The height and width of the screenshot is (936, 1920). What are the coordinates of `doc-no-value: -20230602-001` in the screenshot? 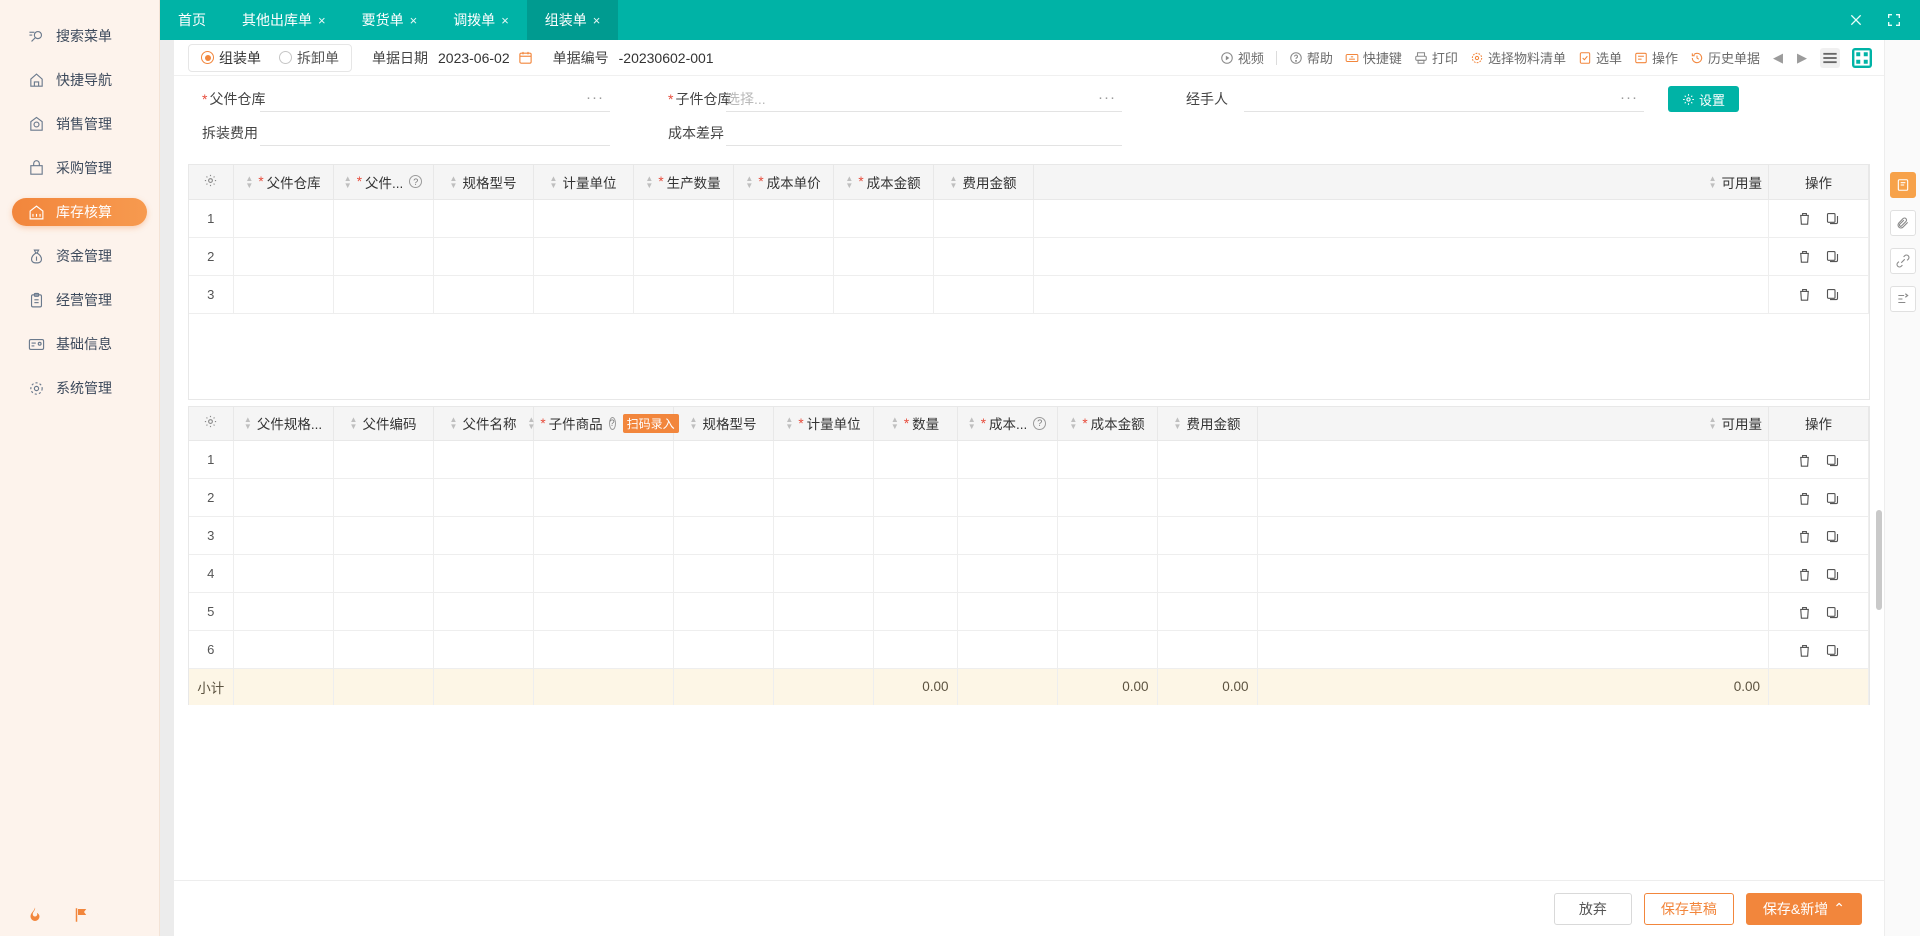 It's located at (666, 57).